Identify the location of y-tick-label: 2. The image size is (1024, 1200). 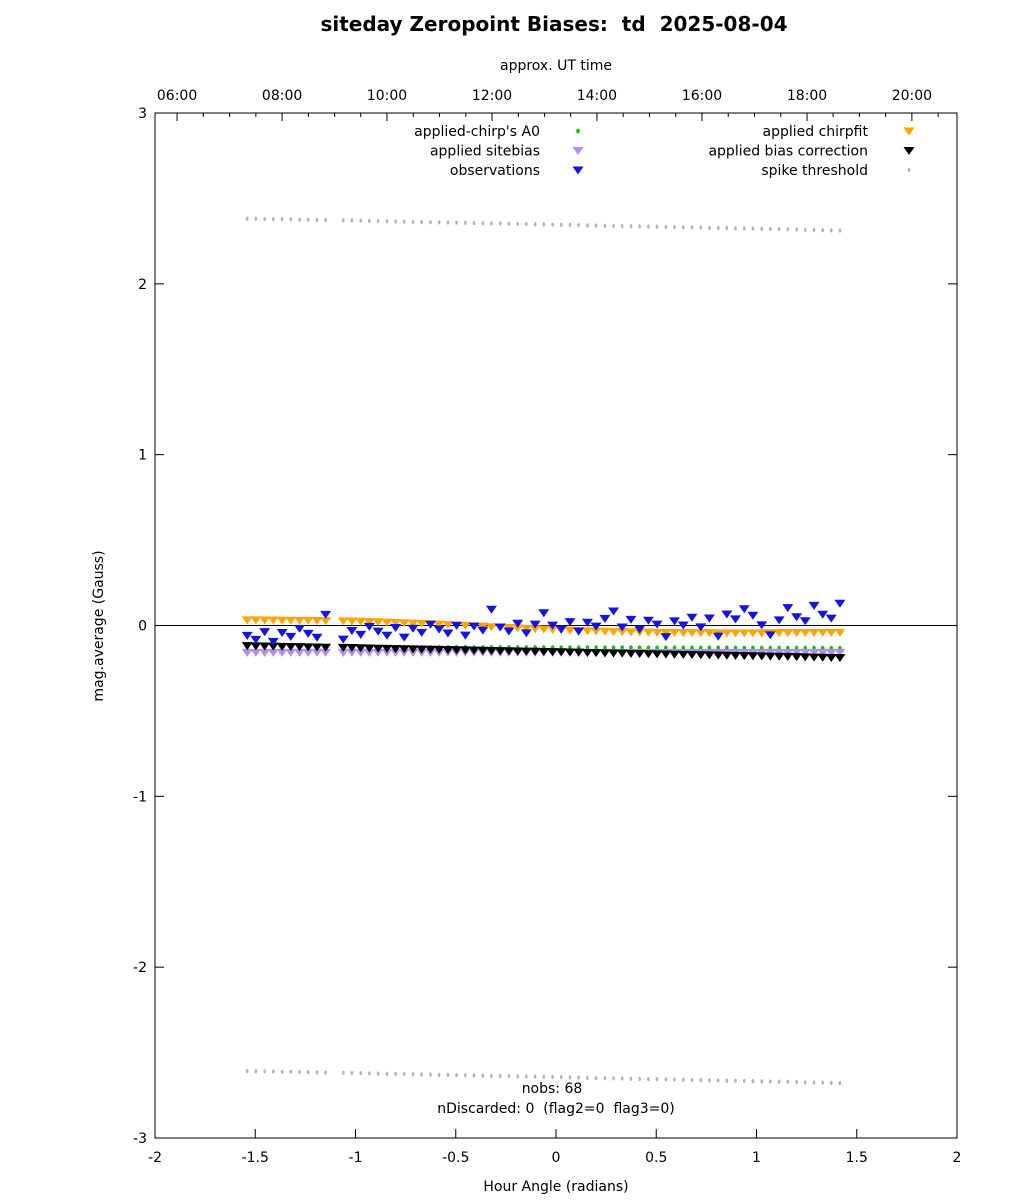
(142, 285).